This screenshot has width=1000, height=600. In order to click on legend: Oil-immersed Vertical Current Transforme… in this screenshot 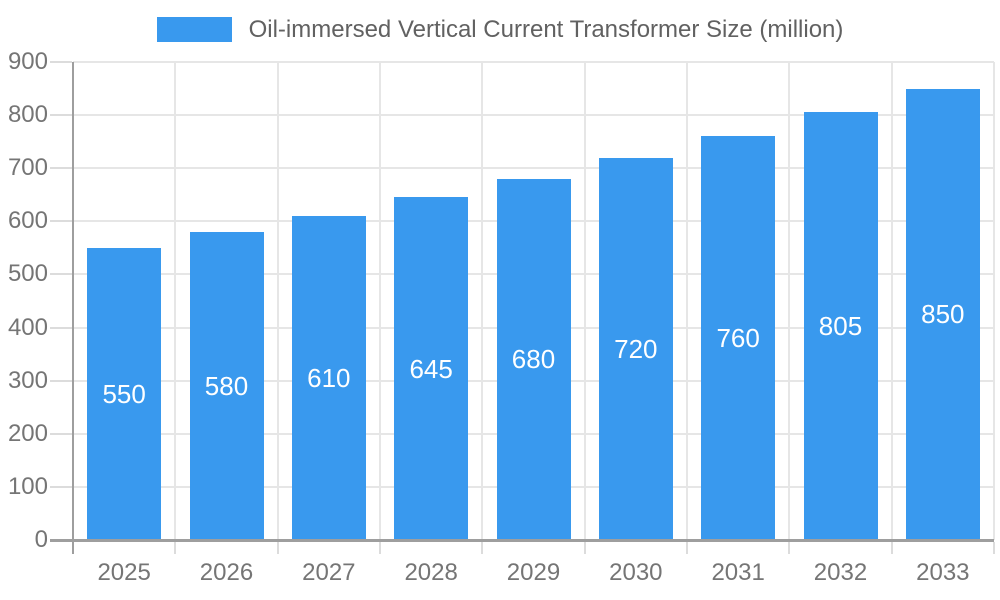, I will do `click(500, 29)`.